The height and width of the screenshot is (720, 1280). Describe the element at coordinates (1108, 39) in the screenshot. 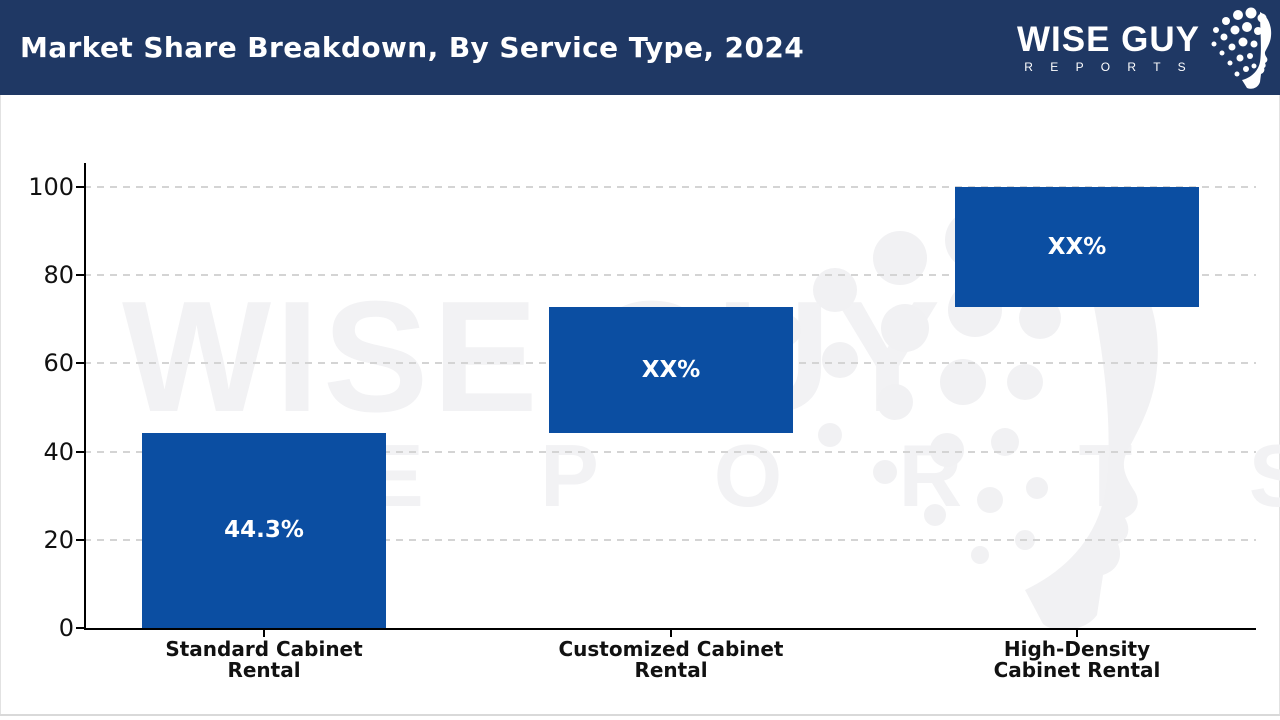

I see `brand-name: WISE GUY` at that location.